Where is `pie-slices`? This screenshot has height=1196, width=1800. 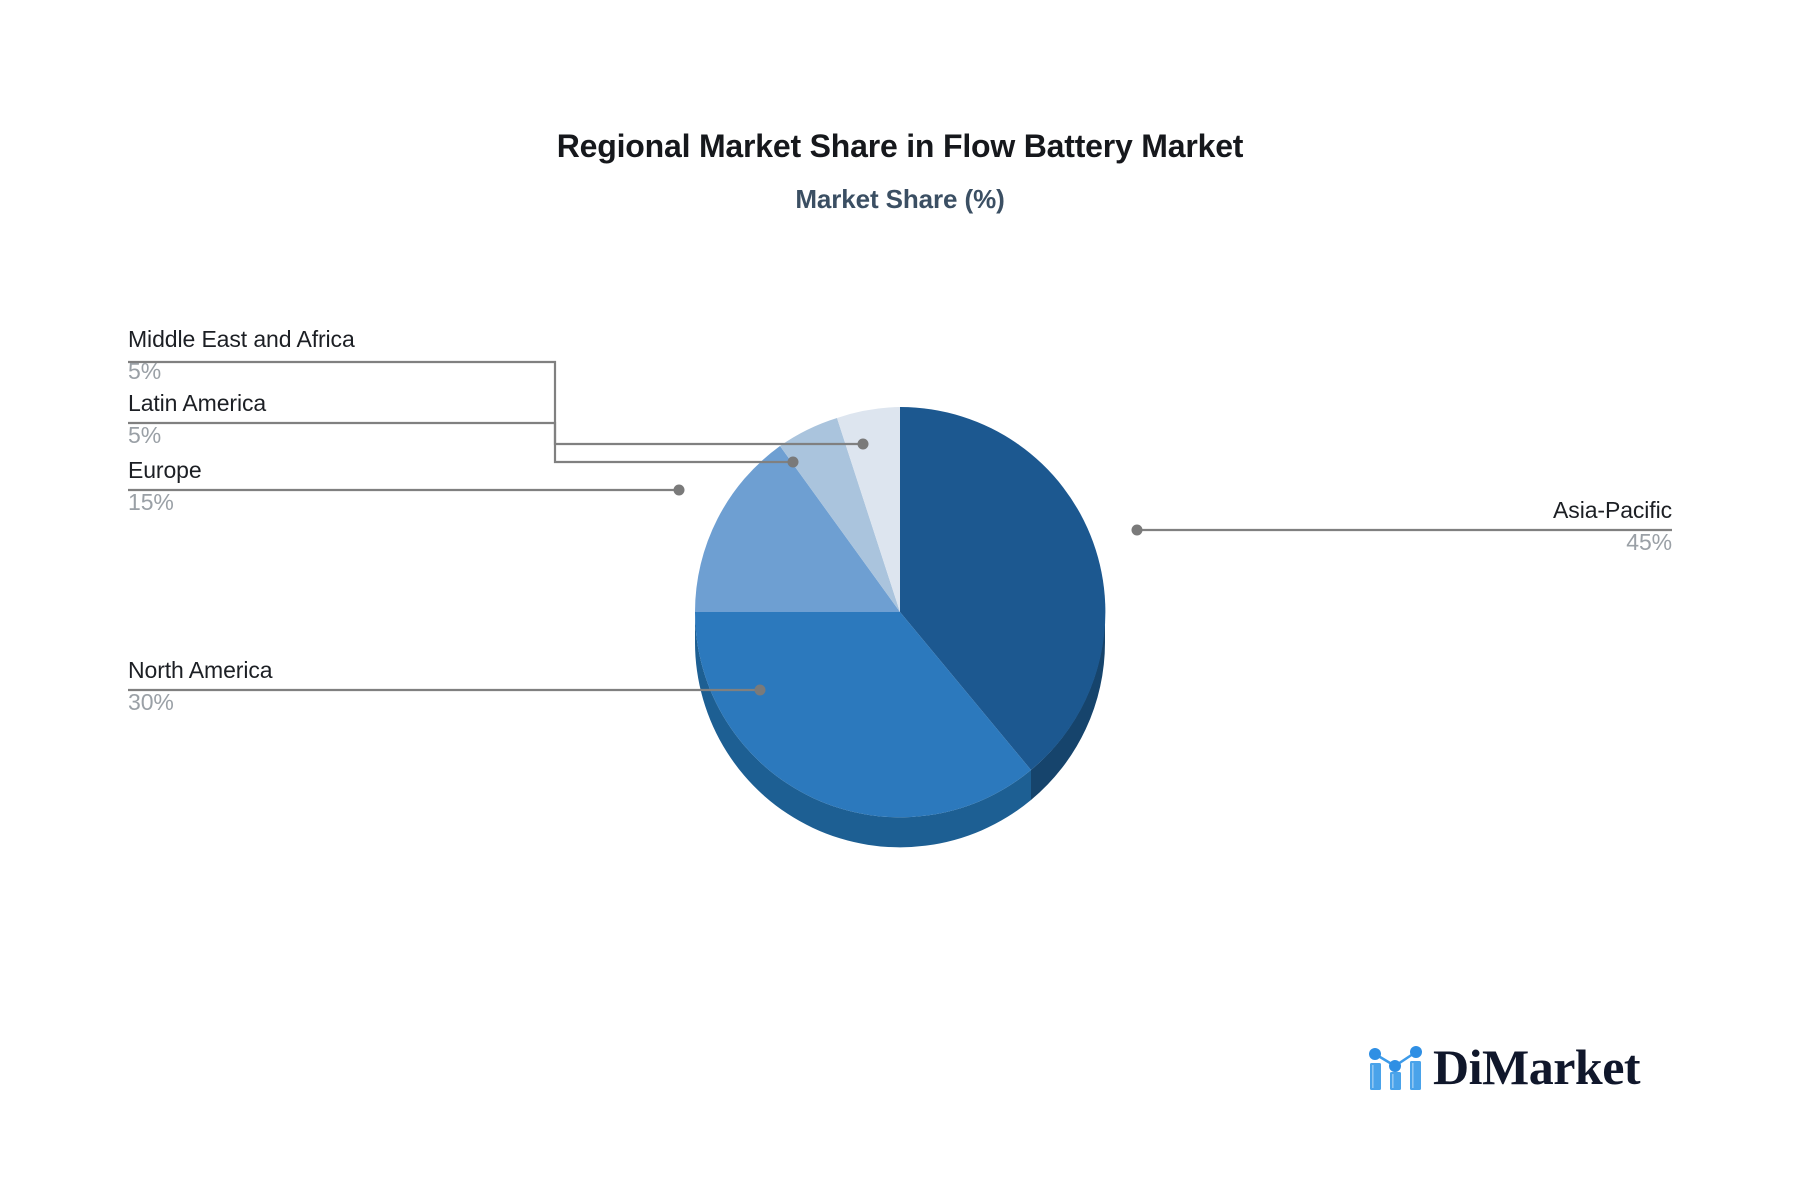
pie-slices is located at coordinates (900, 612).